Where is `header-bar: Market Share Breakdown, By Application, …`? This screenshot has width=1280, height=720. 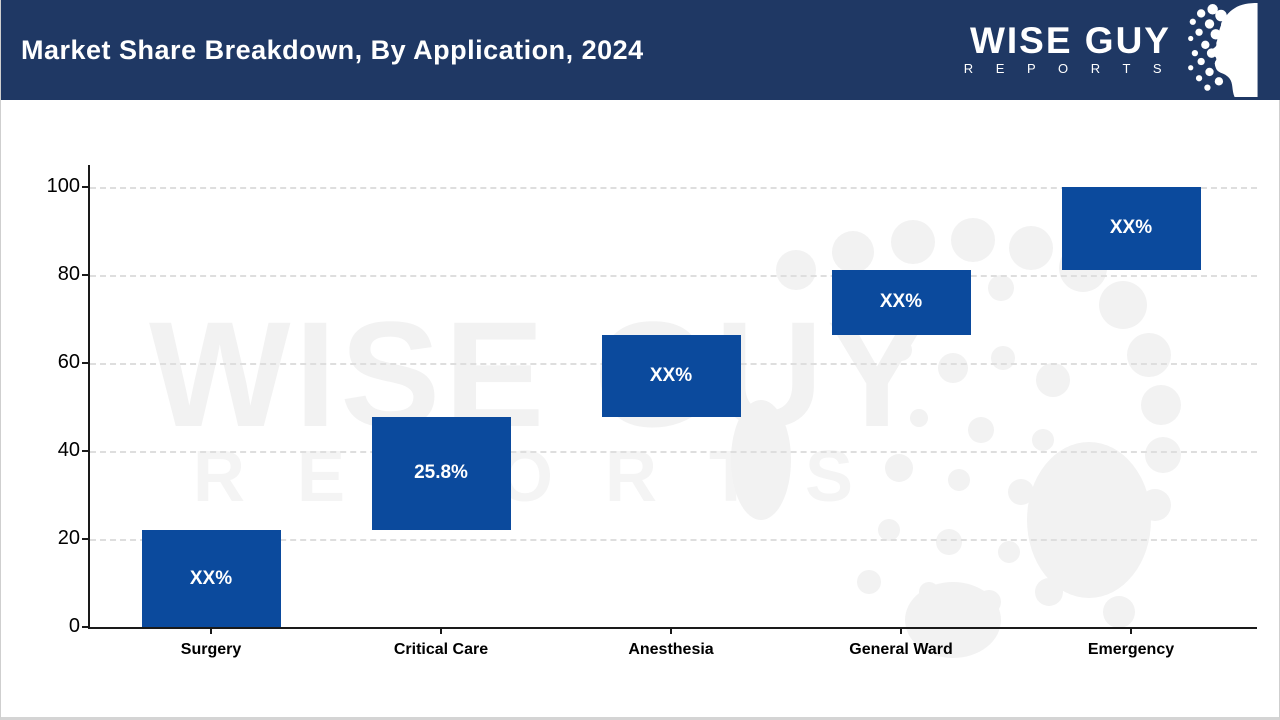
header-bar: Market Share Breakdown, By Application, … is located at coordinates (640, 50).